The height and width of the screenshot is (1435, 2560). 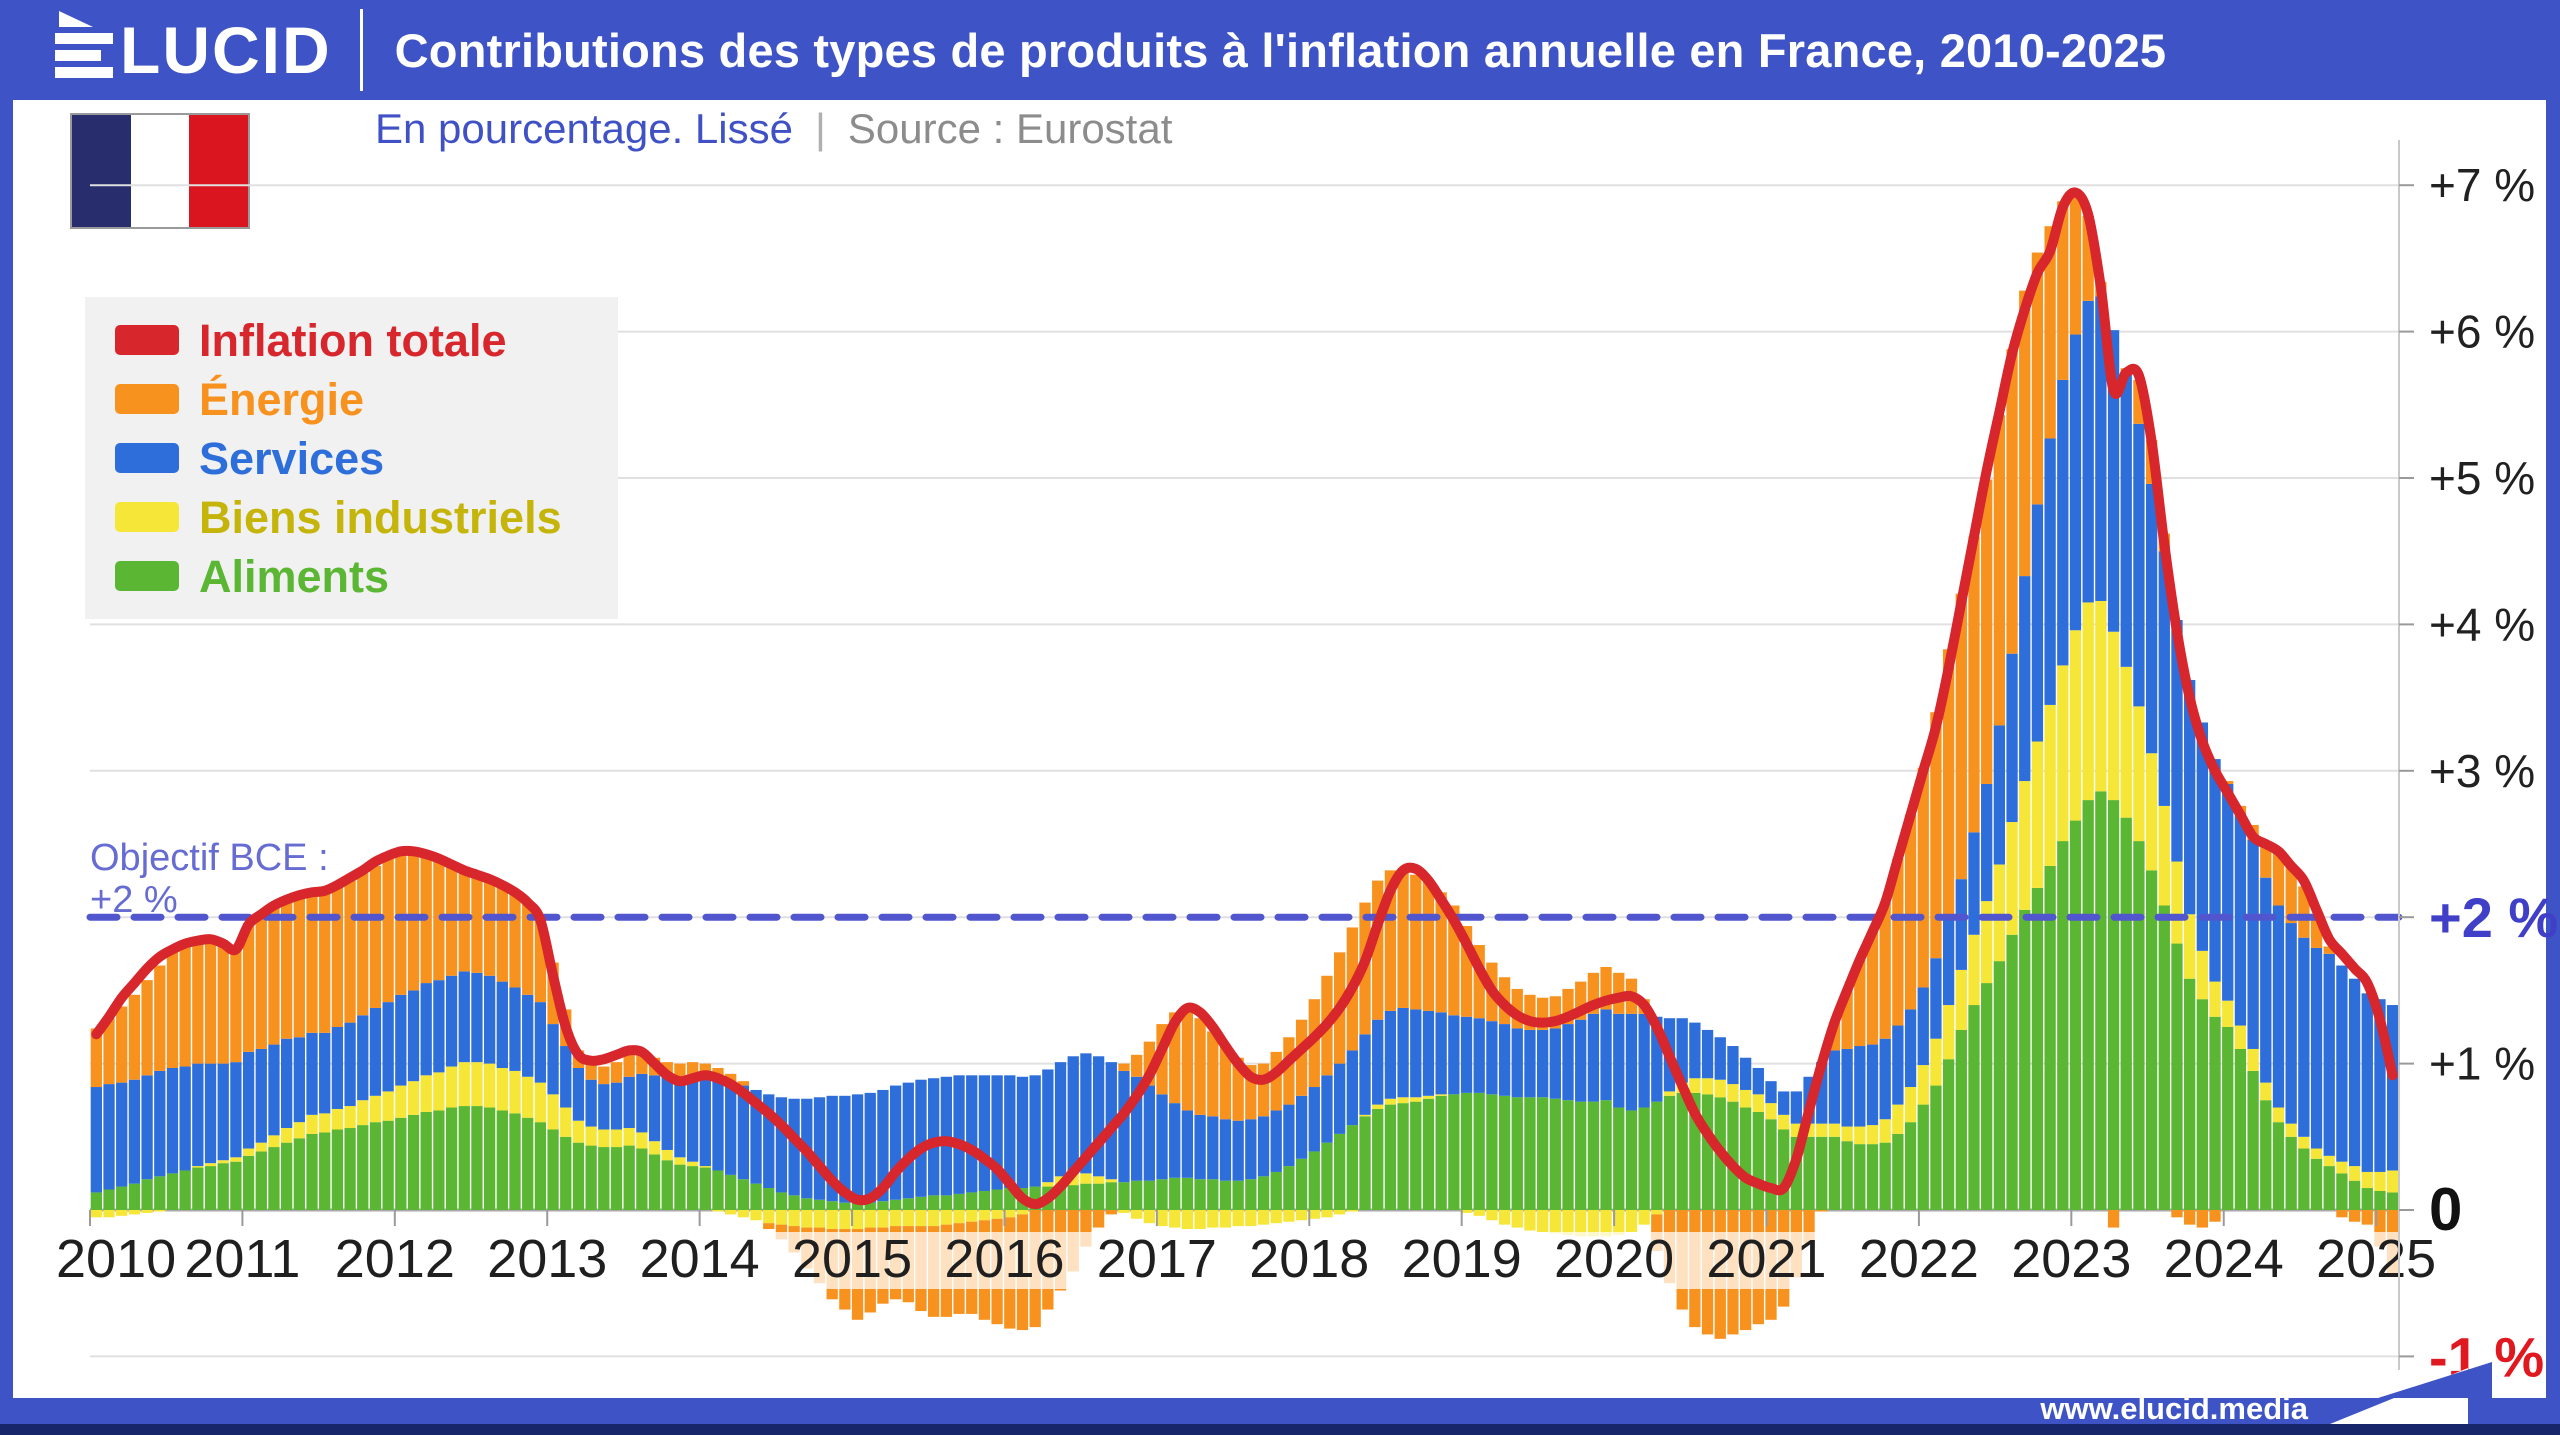 What do you see at coordinates (219, 171) in the screenshot?
I see `flag-stripe-red` at bounding box center [219, 171].